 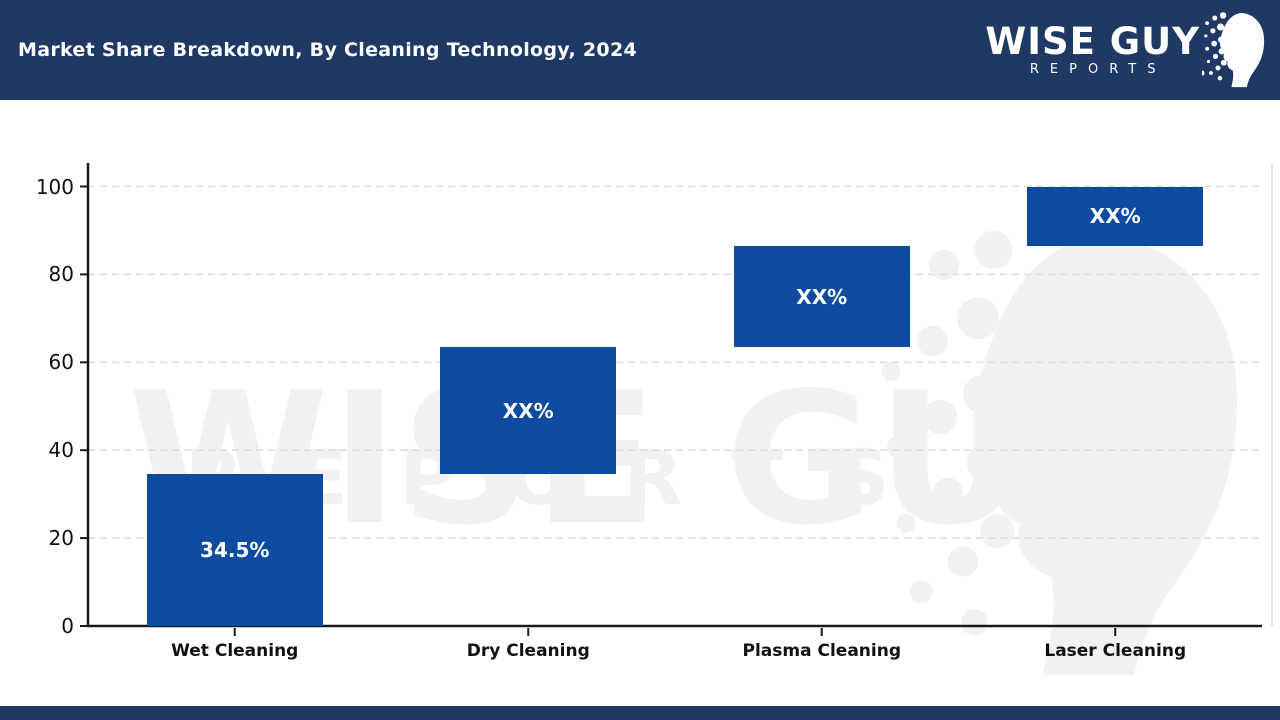 What do you see at coordinates (67, 626) in the screenshot?
I see `y-axis-tick-label: 0` at bounding box center [67, 626].